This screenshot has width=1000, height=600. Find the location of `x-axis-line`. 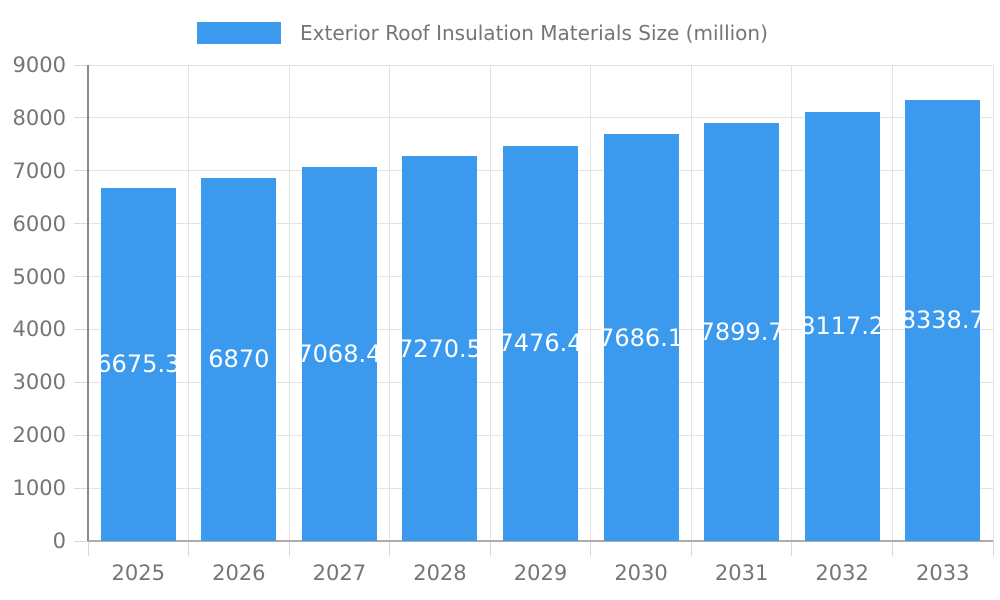

x-axis-line is located at coordinates (540, 541).